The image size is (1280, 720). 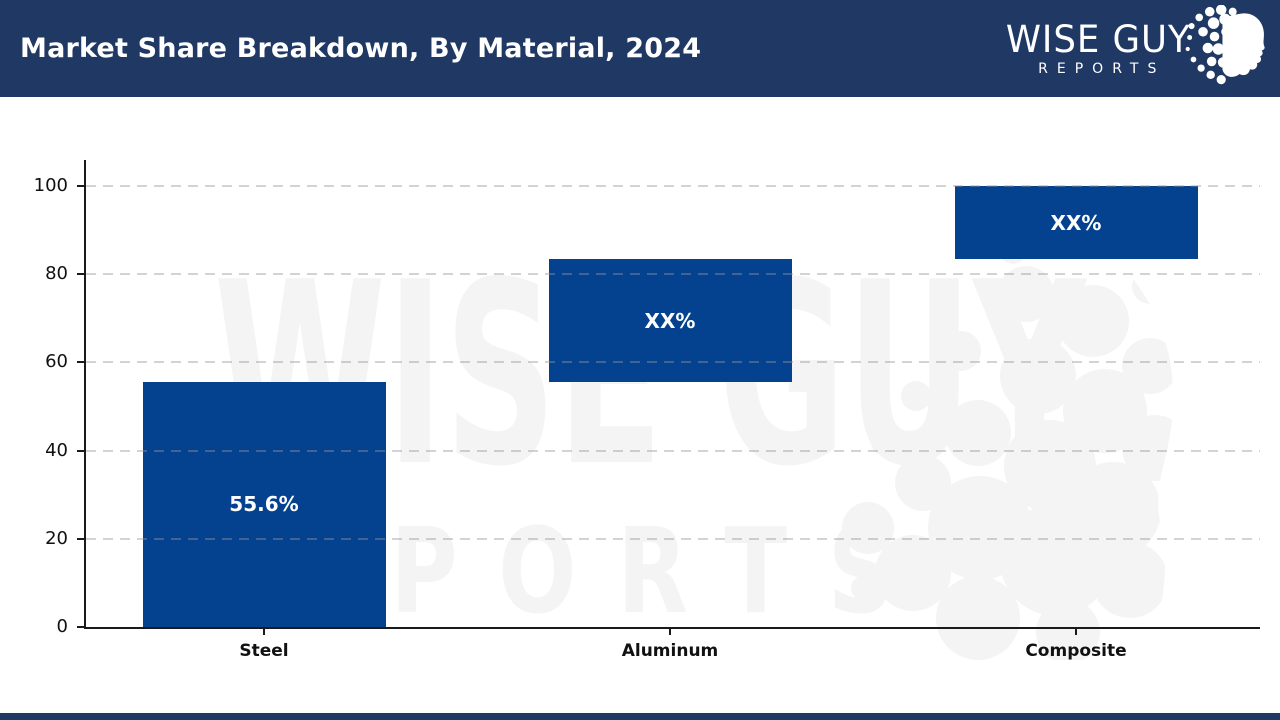 What do you see at coordinates (670, 651) in the screenshot?
I see `x-tick-label-aluminum: Aluminum` at bounding box center [670, 651].